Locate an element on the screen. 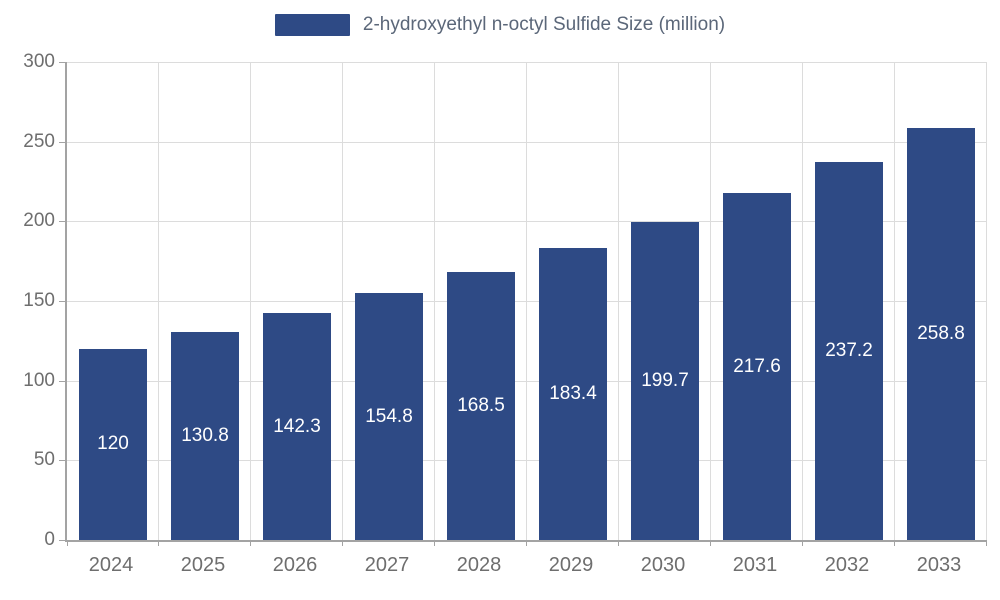 The height and width of the screenshot is (600, 1000). bar: 199.7 is located at coordinates (665, 380).